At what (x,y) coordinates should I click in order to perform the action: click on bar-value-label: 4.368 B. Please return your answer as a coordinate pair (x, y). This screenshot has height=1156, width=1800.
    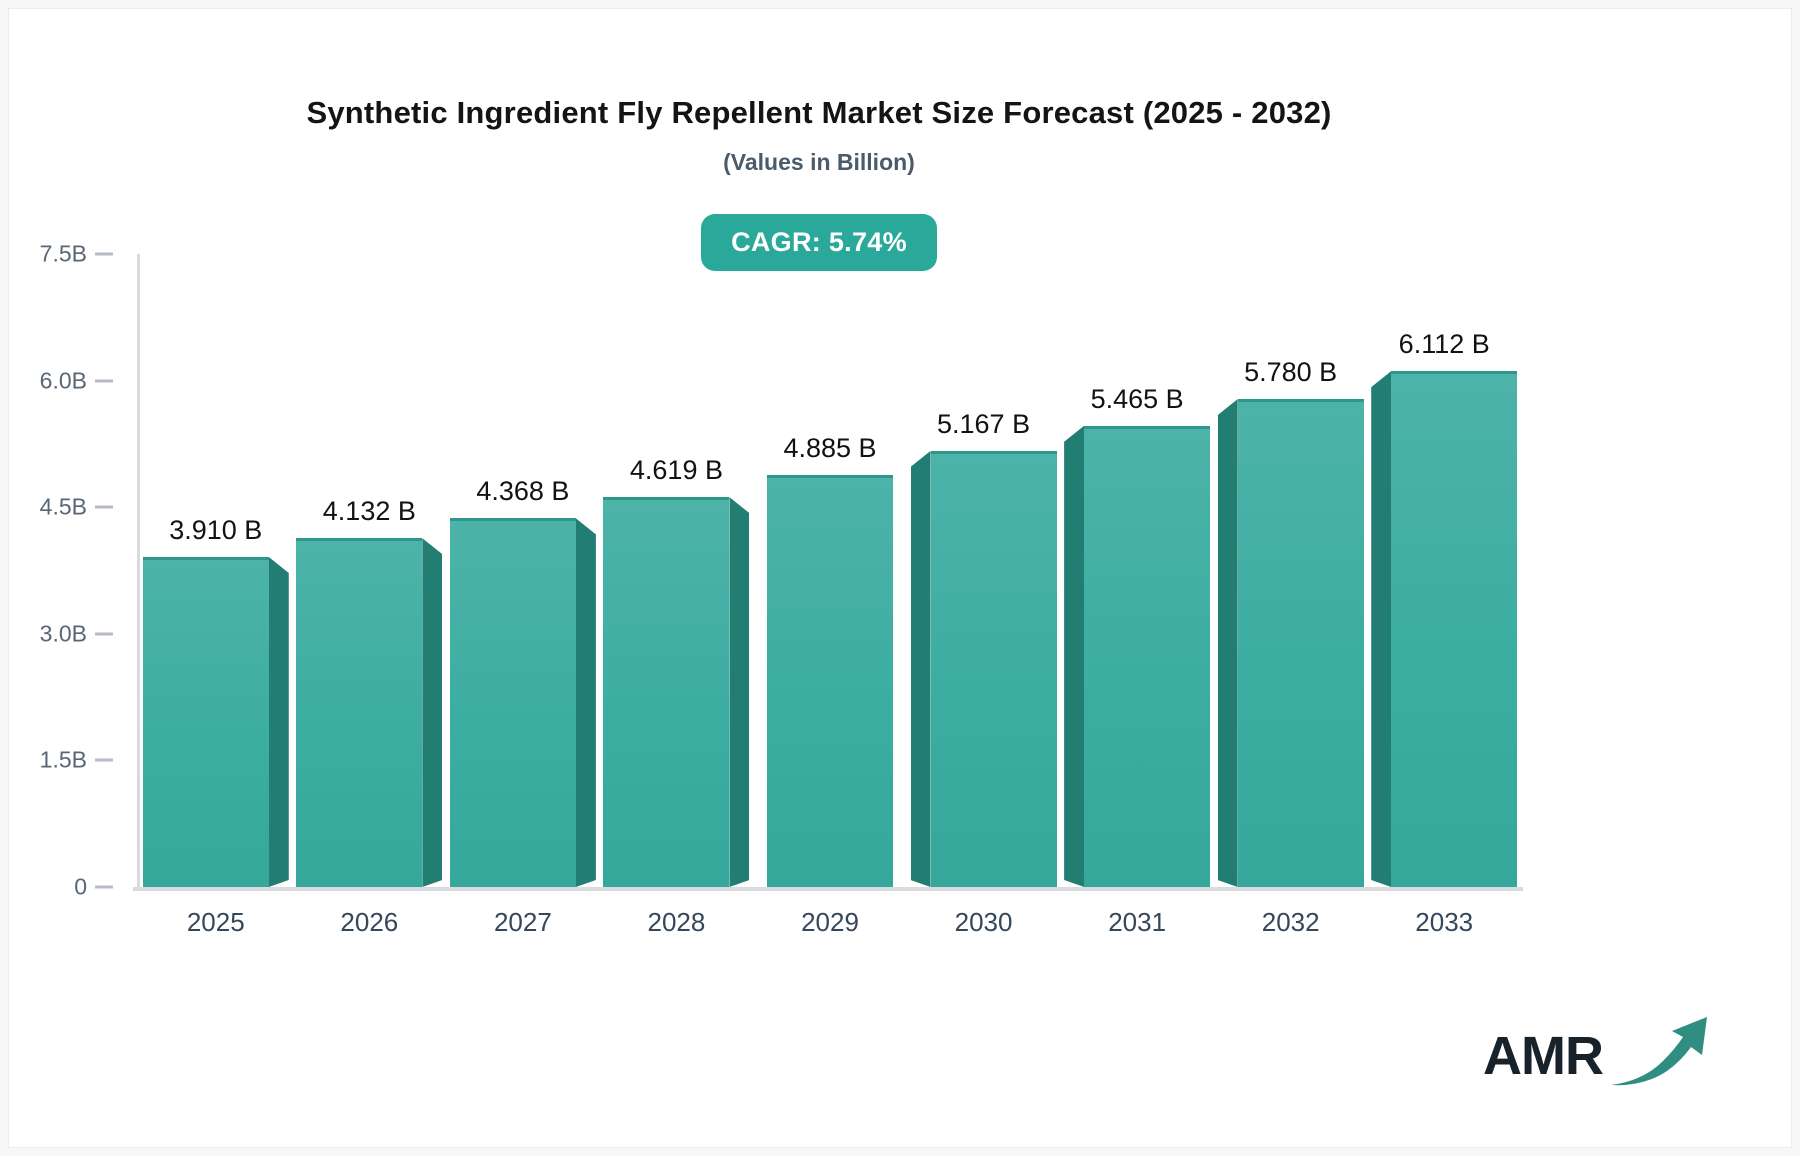
    Looking at the image, I should click on (523, 491).